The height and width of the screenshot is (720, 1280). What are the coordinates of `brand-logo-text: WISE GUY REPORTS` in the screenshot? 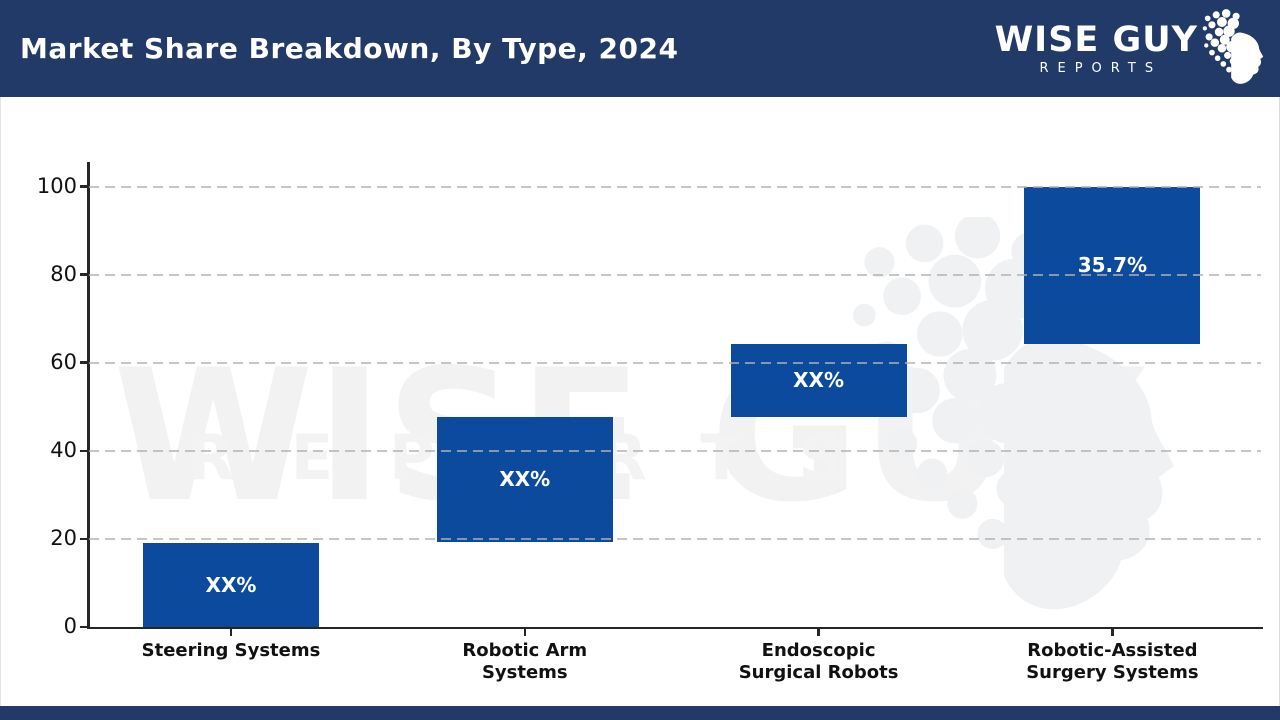 It's located at (1096, 49).